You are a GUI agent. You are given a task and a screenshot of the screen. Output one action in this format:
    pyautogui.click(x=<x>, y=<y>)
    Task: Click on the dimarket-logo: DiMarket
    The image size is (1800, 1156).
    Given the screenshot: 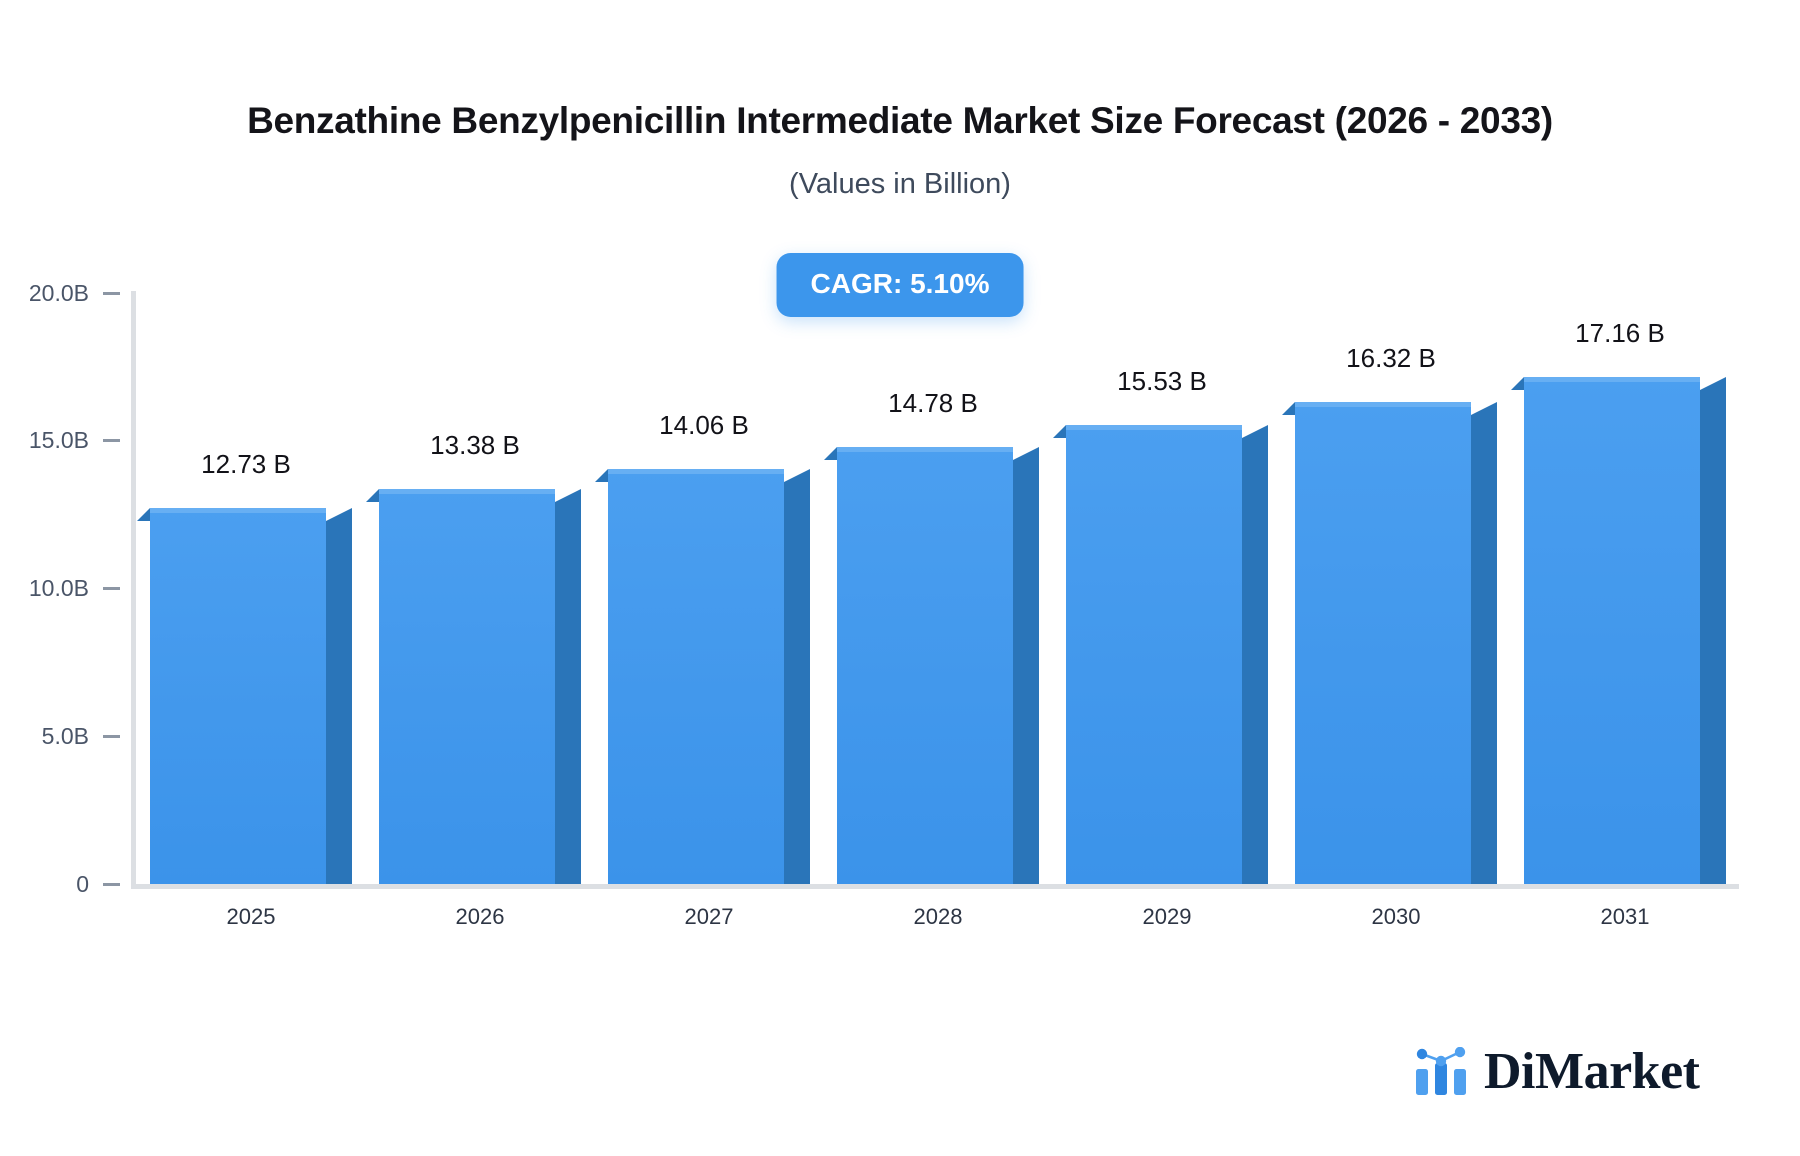 What is the action you would take?
    pyautogui.click(x=1557, y=1071)
    